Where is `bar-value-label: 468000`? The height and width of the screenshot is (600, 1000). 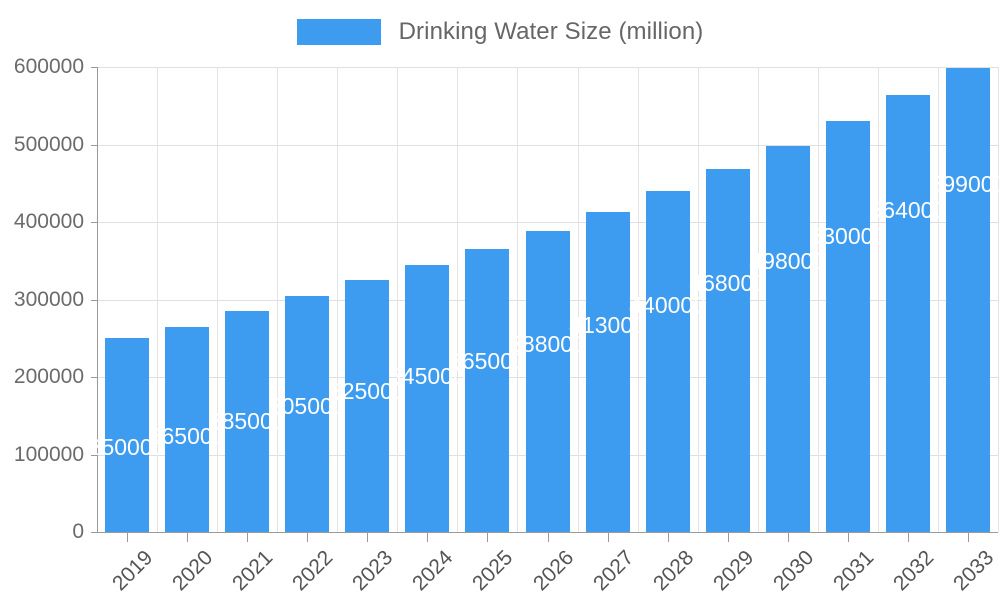 bar-value-label: 468000 is located at coordinates (728, 283).